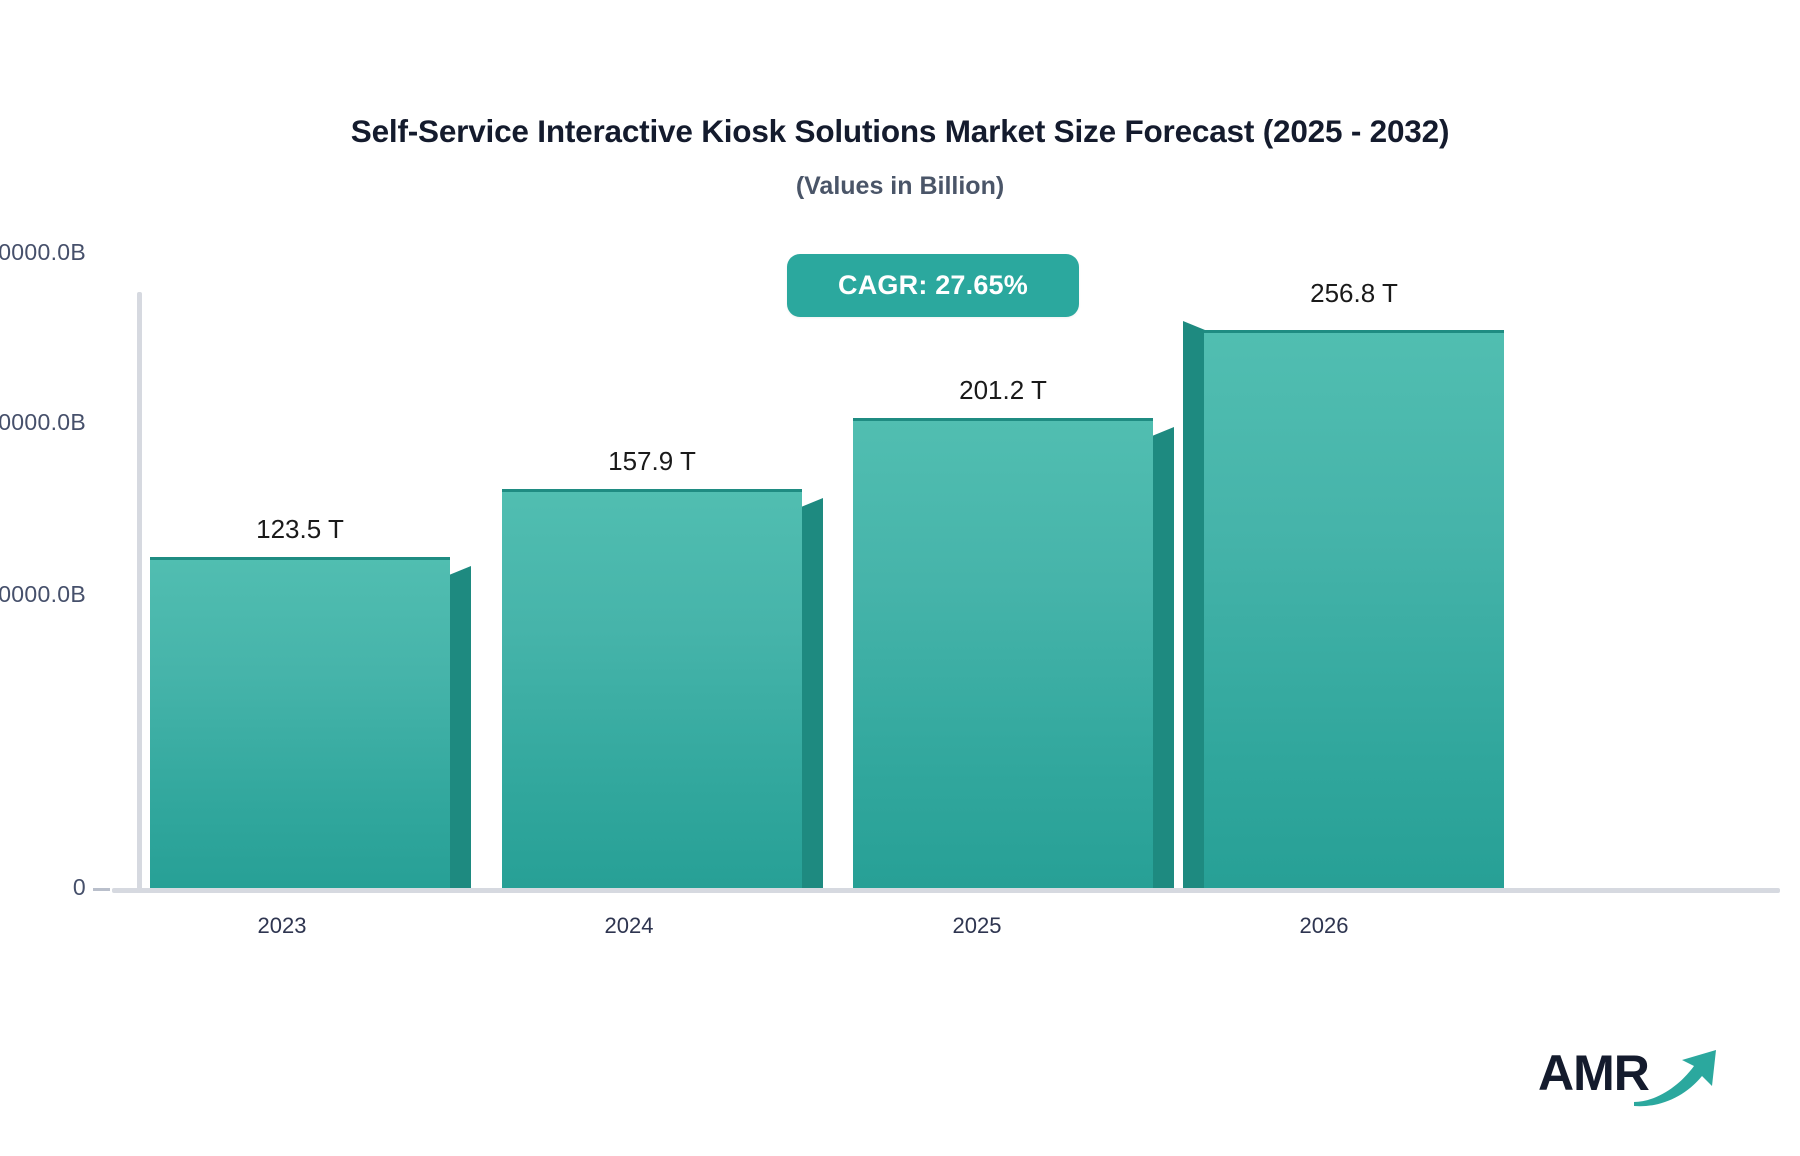 The width and height of the screenshot is (1800, 1156). I want to click on bar-value-label: 157.9 T, so click(652, 461).